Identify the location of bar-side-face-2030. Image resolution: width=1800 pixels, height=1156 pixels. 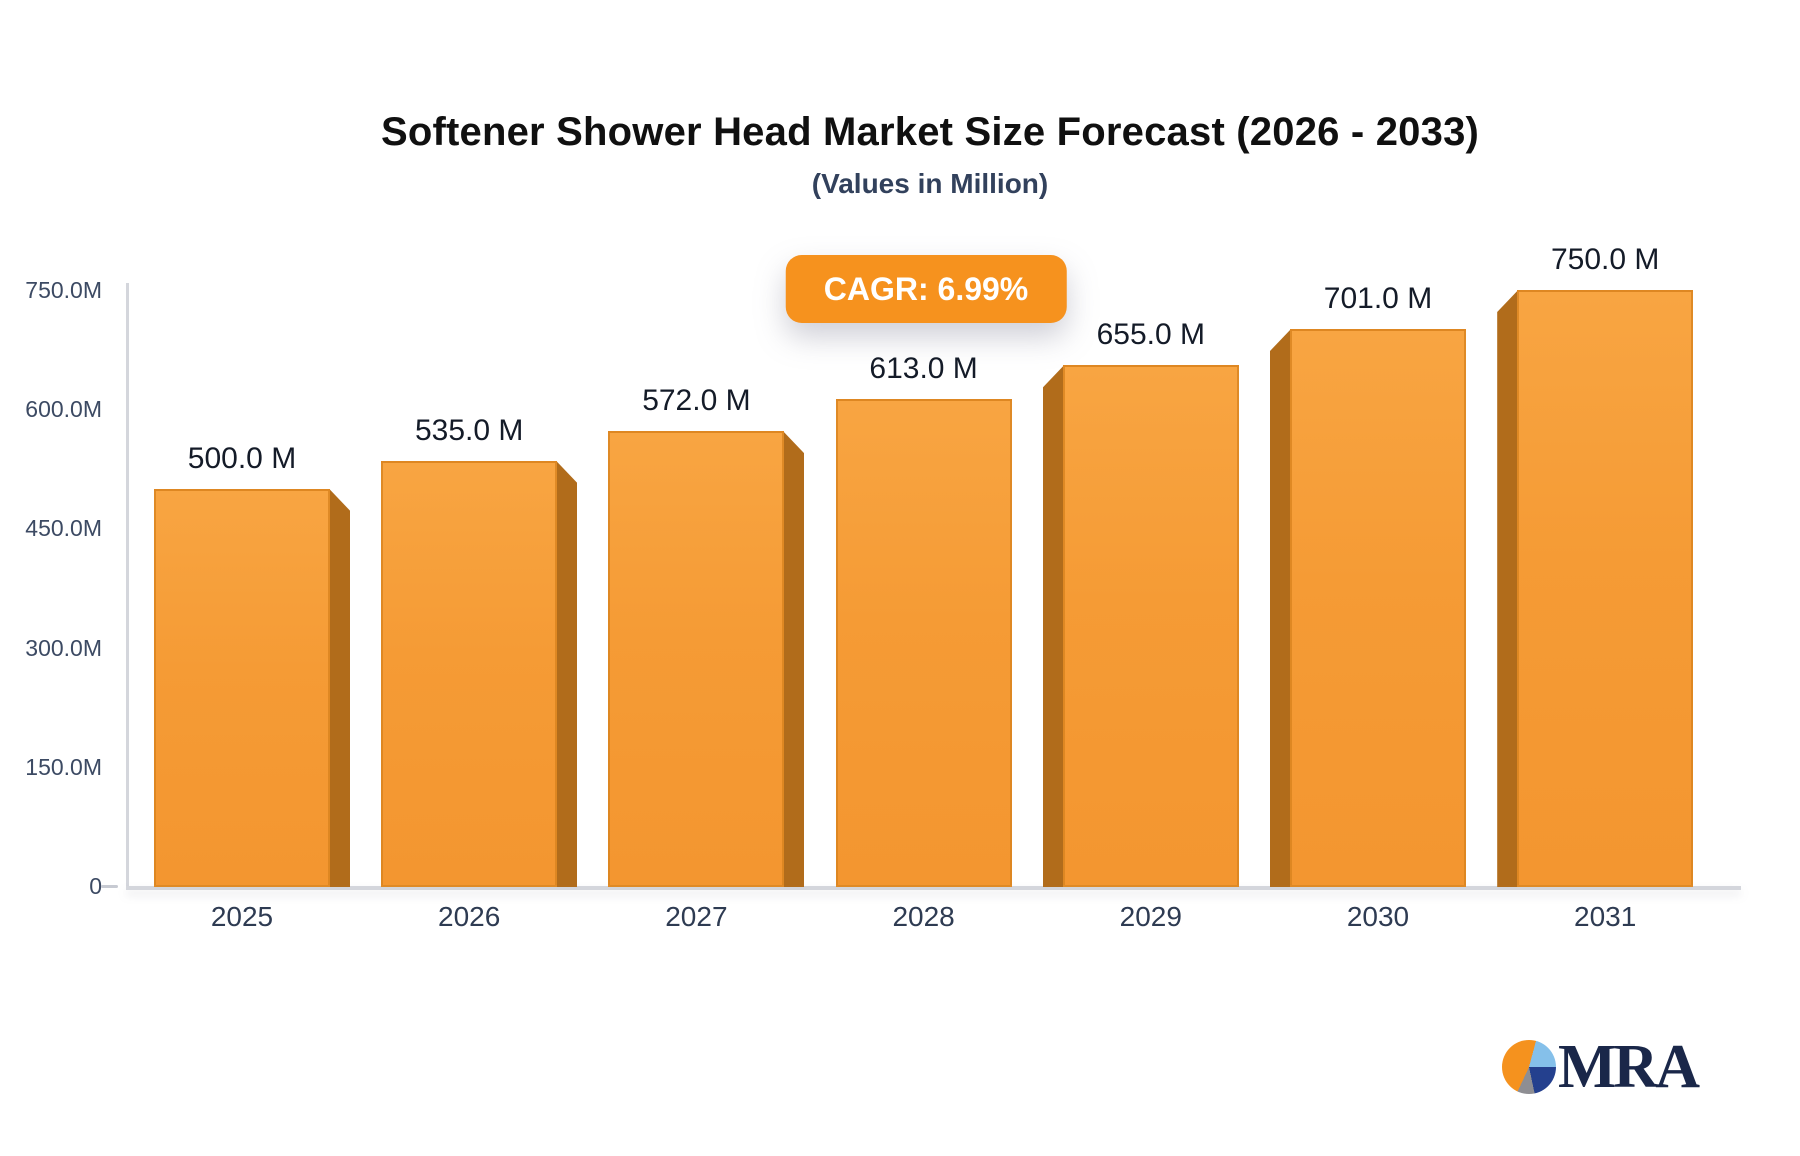
(1280, 607).